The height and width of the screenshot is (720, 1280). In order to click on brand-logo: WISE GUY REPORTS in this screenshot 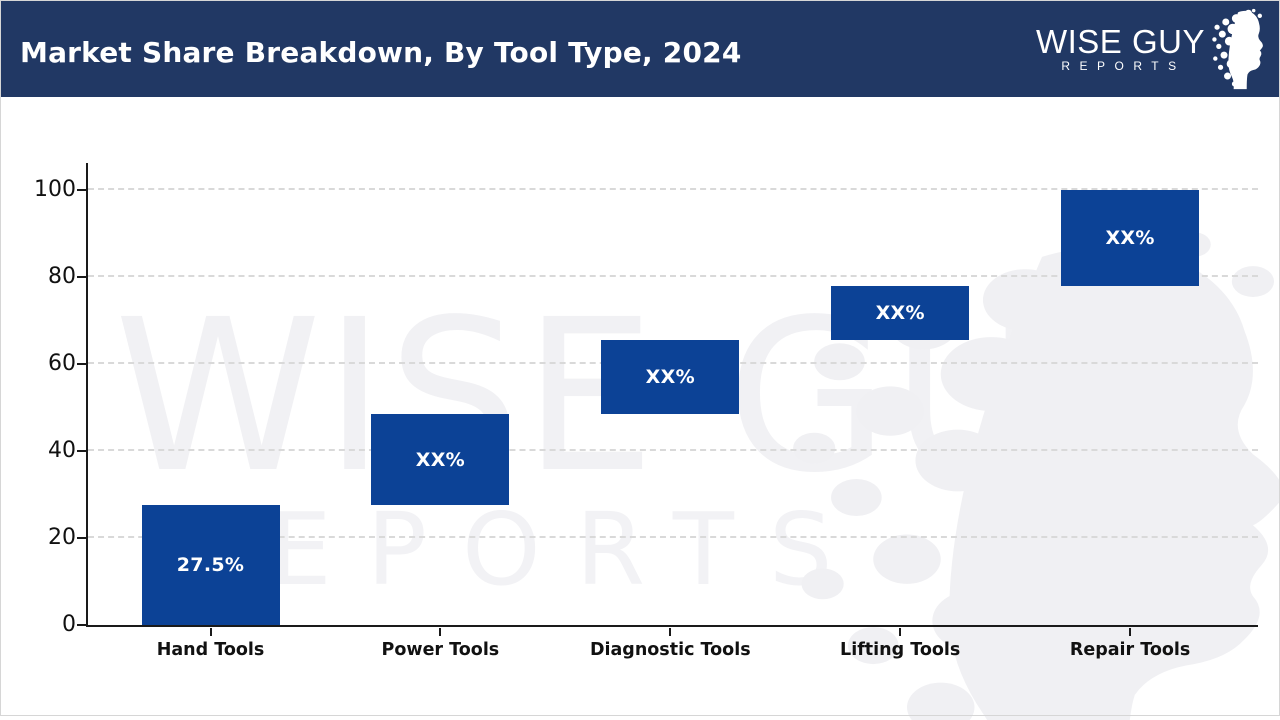, I will do `click(1151, 49)`.